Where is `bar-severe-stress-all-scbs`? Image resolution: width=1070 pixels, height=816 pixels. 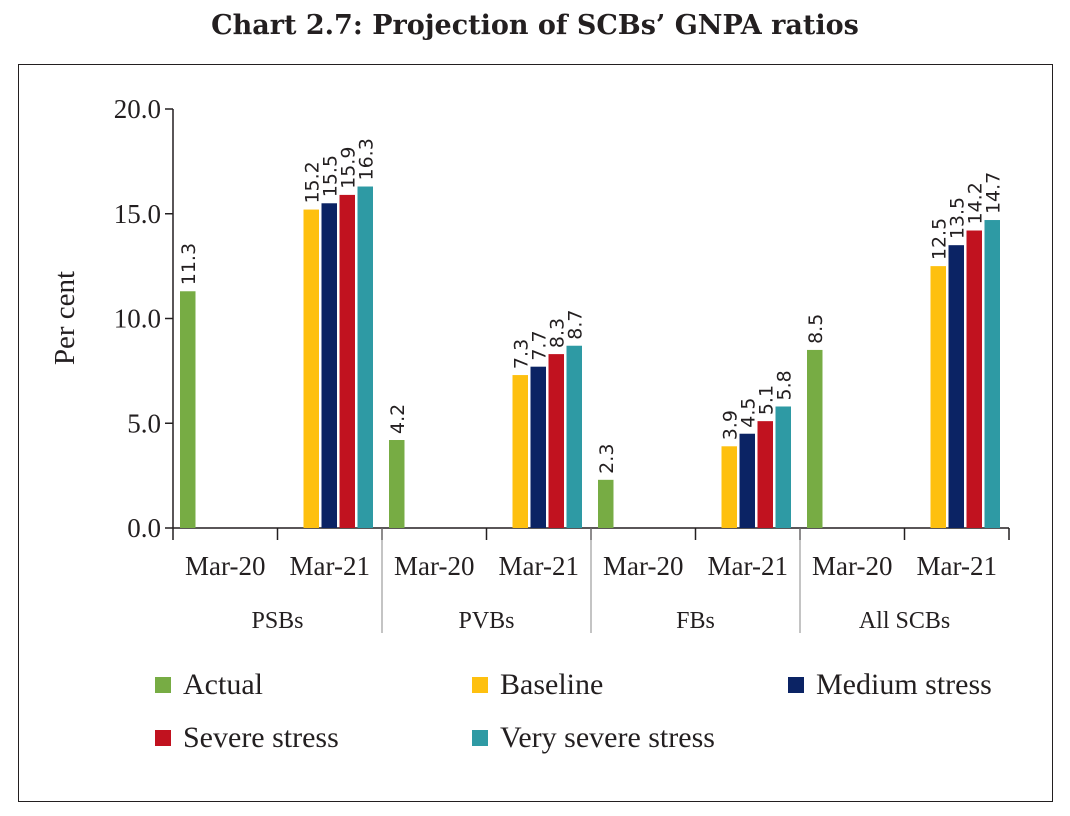 bar-severe-stress-all-scbs is located at coordinates (974, 379).